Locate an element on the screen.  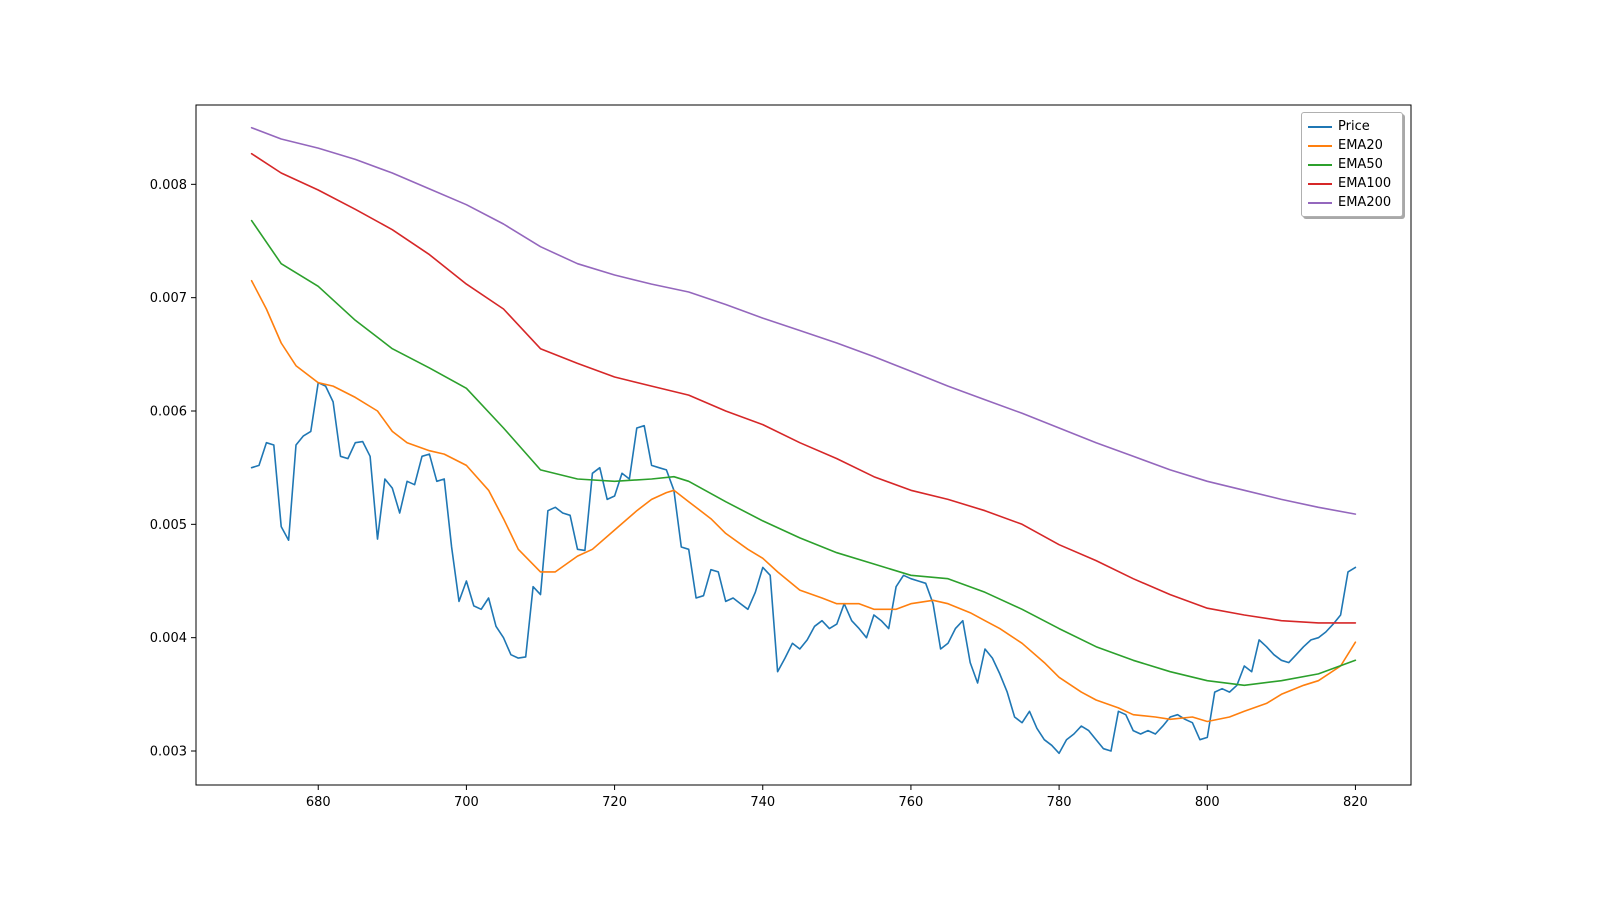
legend-label: EMA20 is located at coordinates (1360, 145).